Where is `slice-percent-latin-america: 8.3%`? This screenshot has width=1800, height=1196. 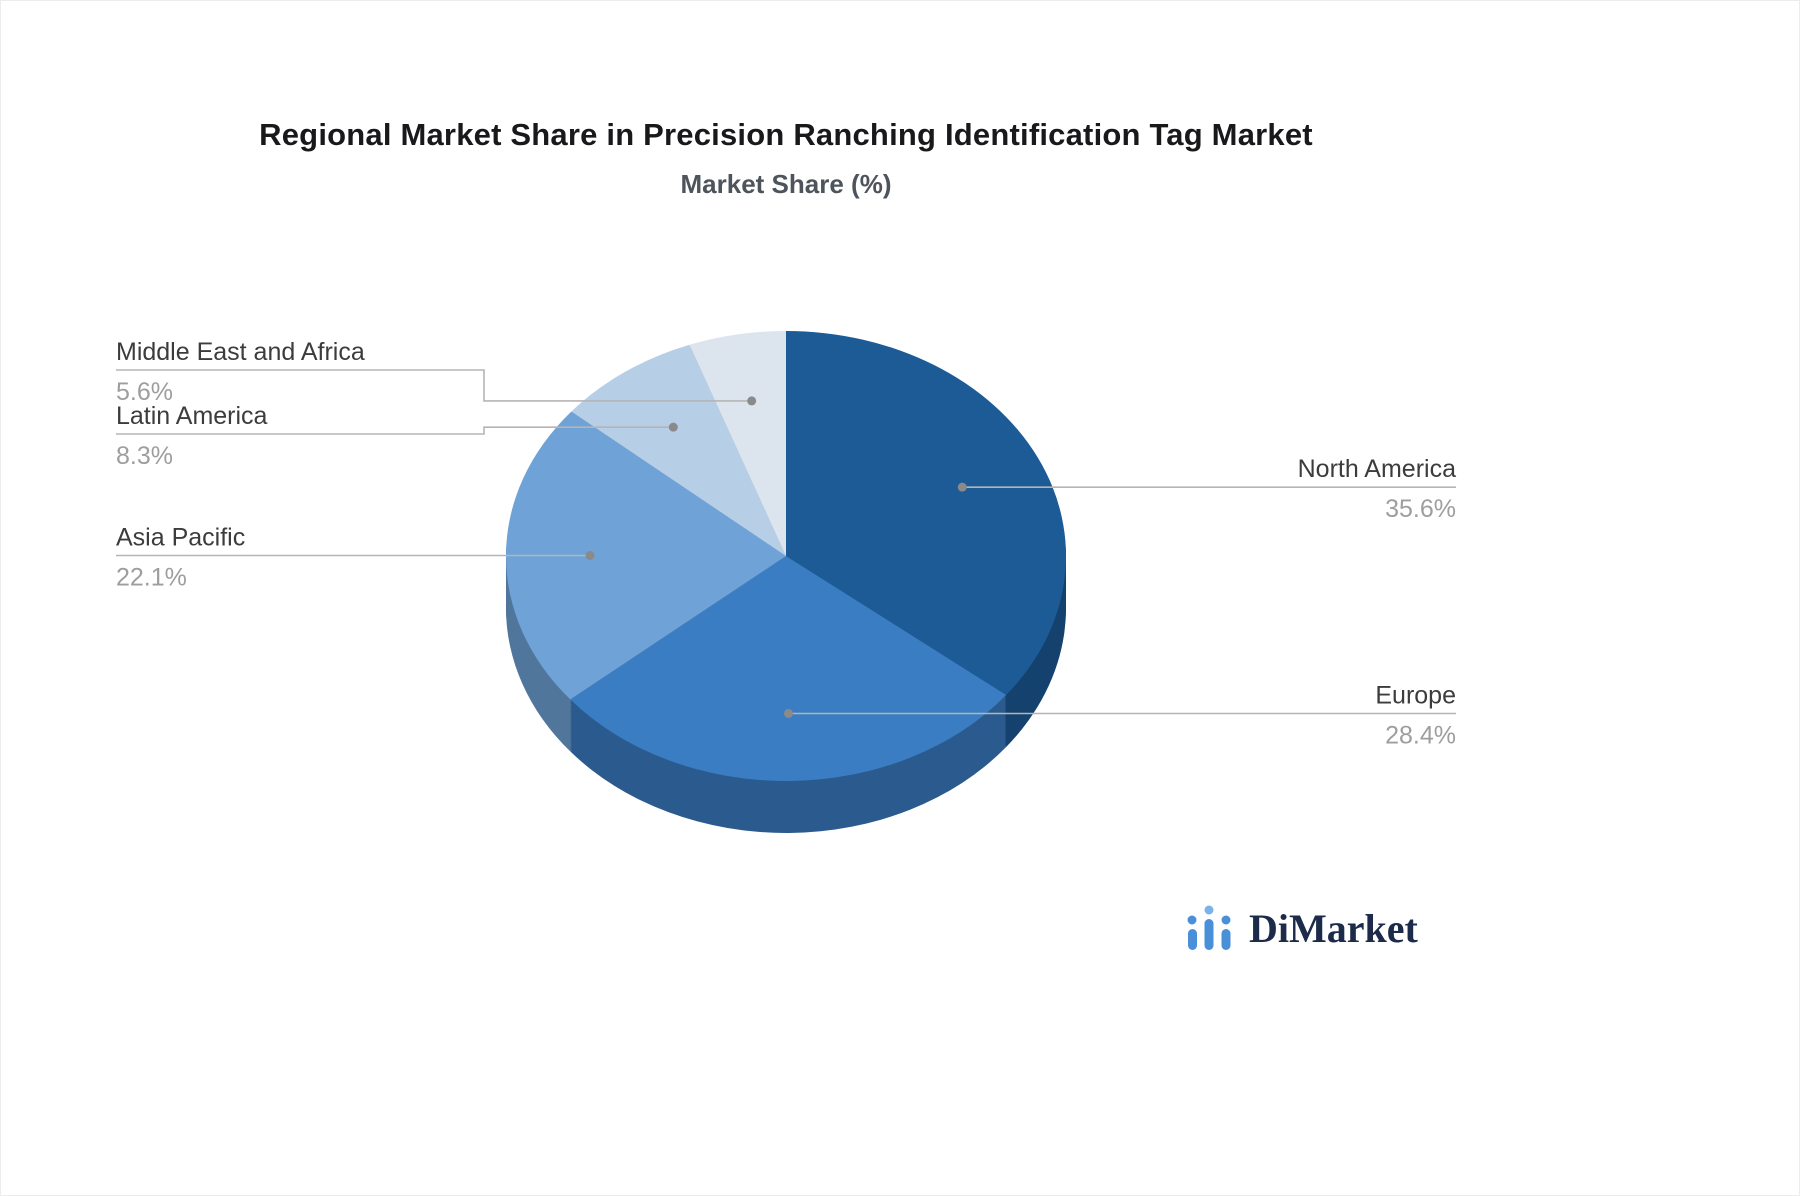 slice-percent-latin-america: 8.3% is located at coordinates (144, 456).